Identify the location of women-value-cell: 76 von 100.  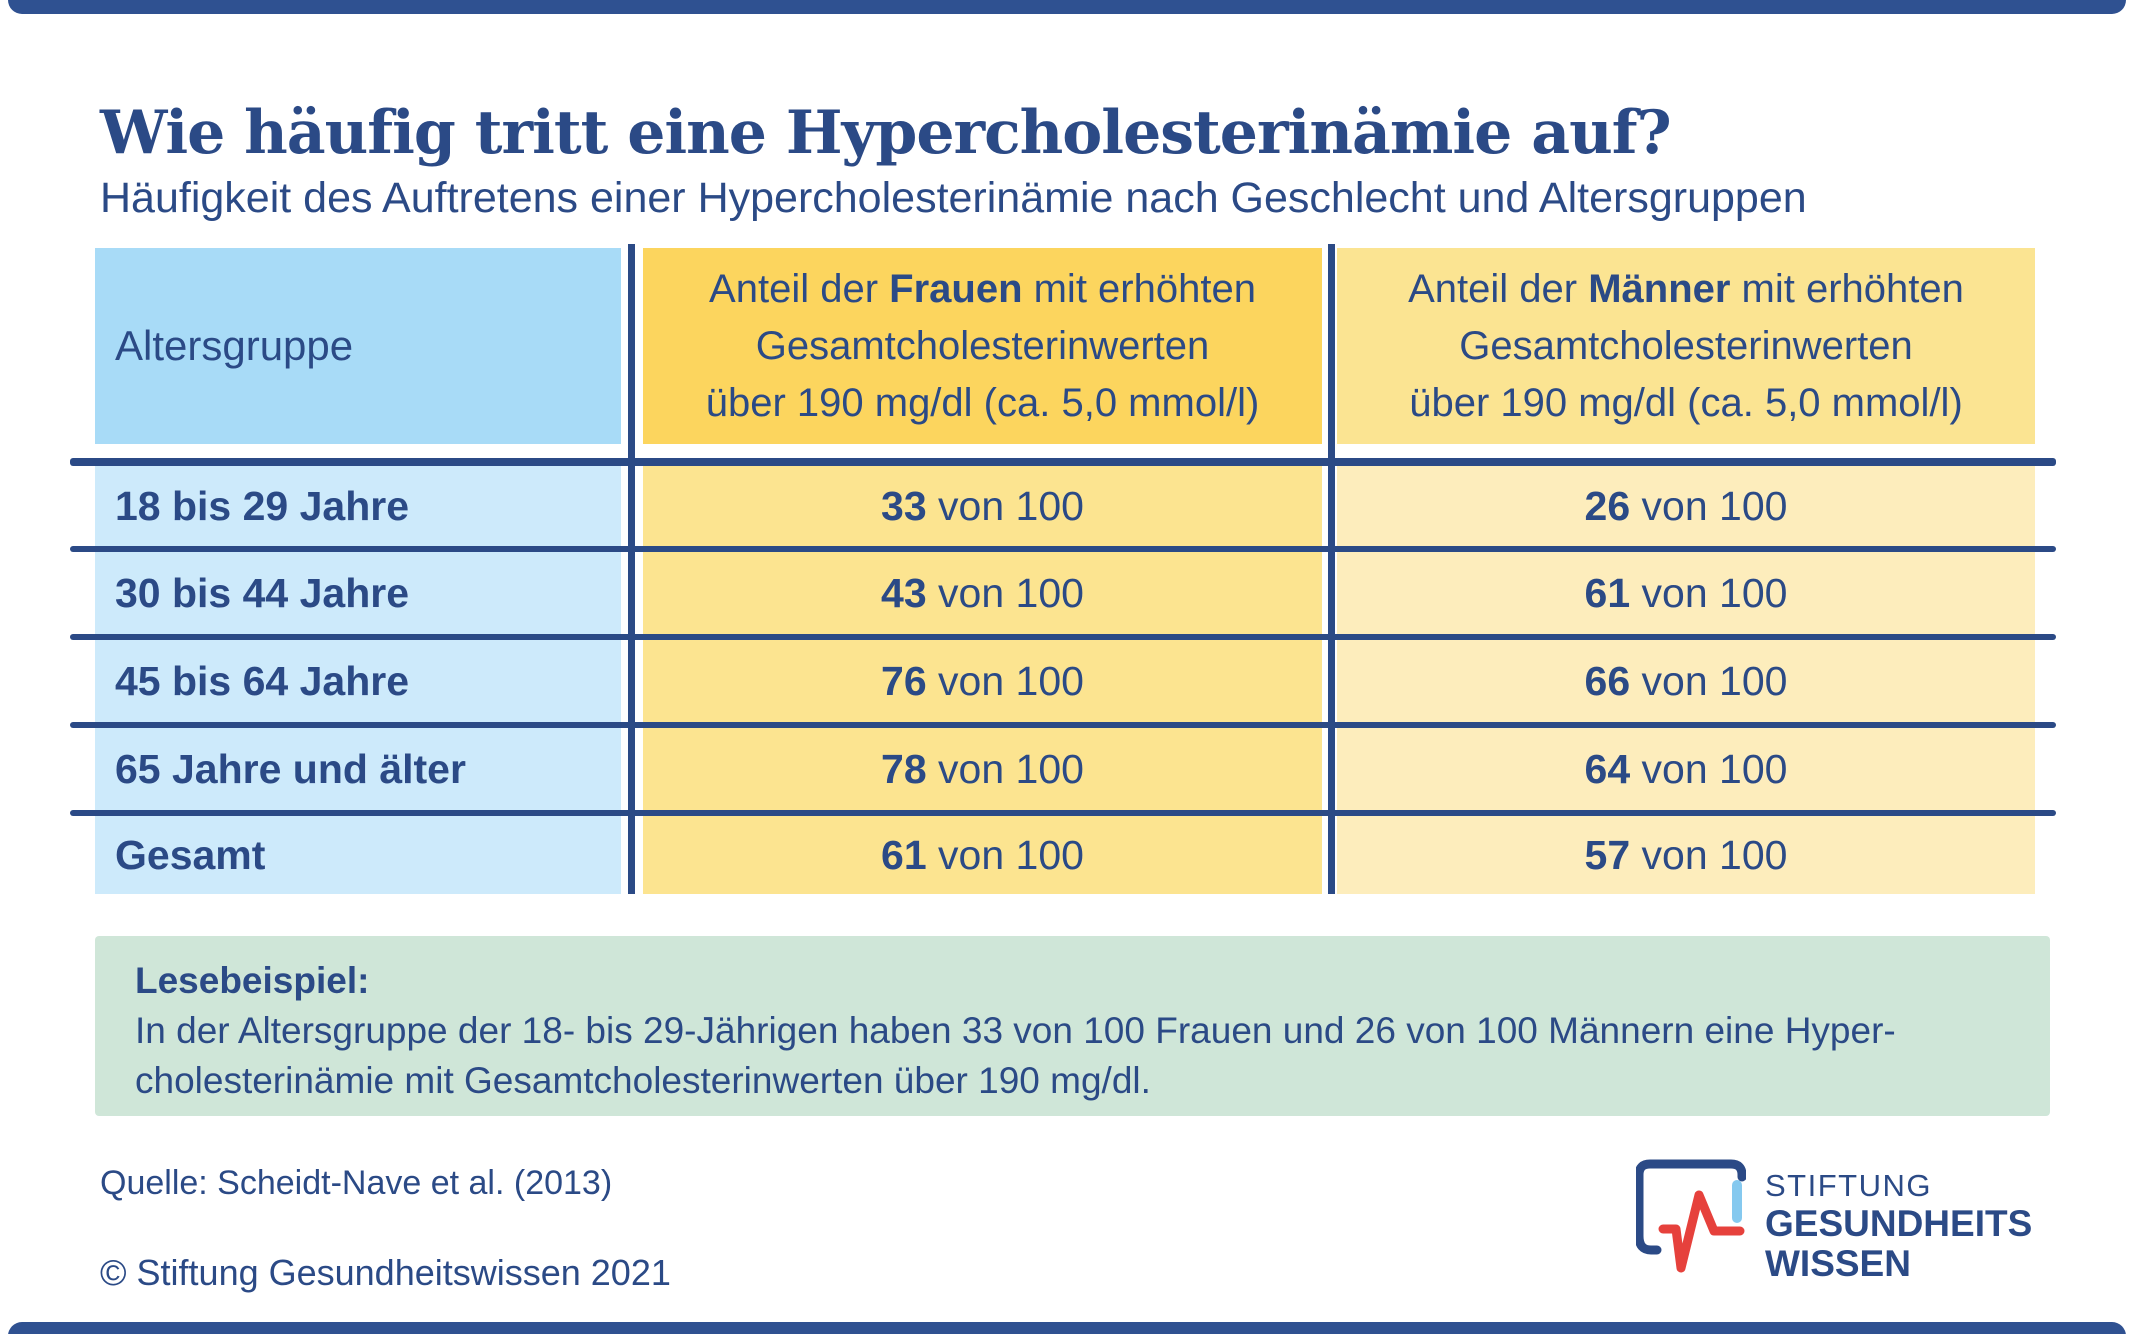
(982, 681).